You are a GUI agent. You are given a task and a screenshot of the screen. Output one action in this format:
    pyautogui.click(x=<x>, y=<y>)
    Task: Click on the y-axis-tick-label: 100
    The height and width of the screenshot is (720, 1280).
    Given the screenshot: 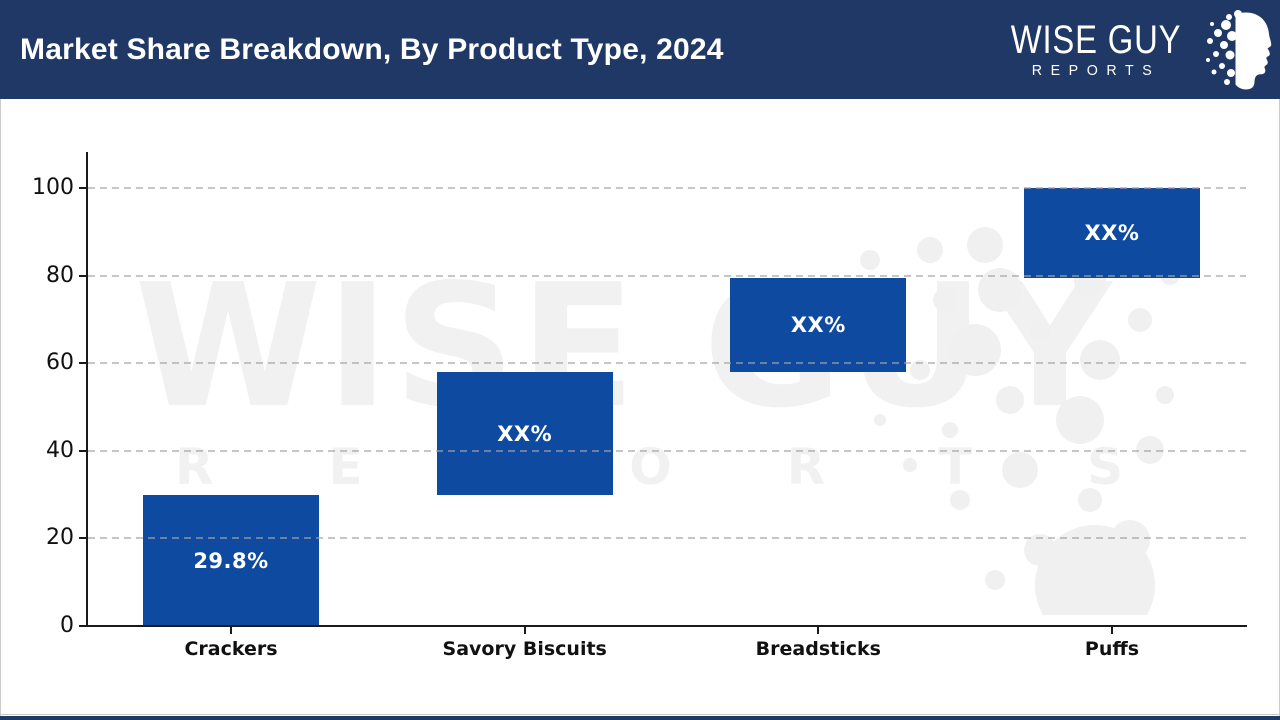 What is the action you would take?
    pyautogui.click(x=53, y=187)
    